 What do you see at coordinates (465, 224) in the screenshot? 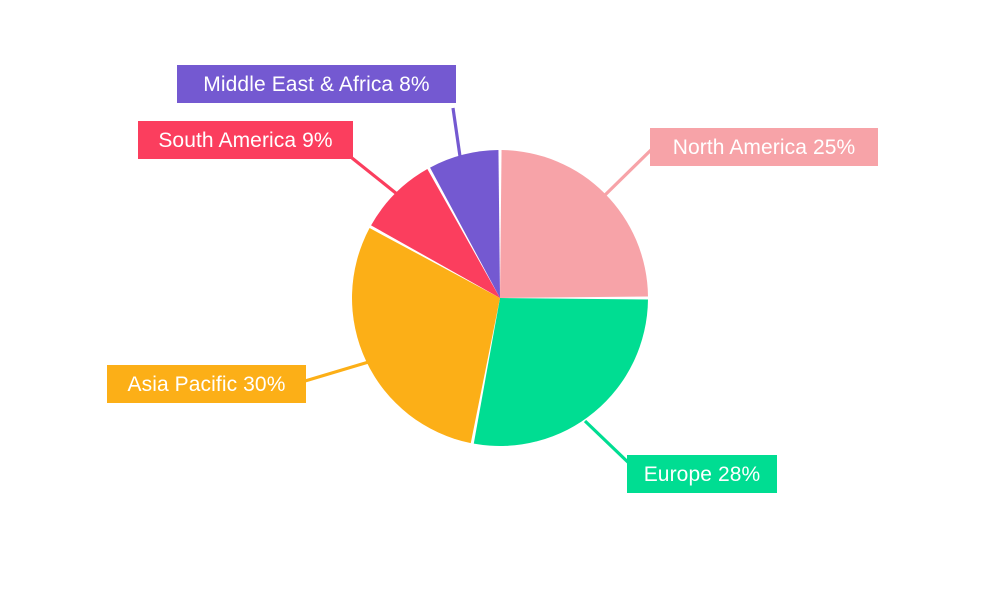
I see `pie-slice-middle-east-africa` at bounding box center [465, 224].